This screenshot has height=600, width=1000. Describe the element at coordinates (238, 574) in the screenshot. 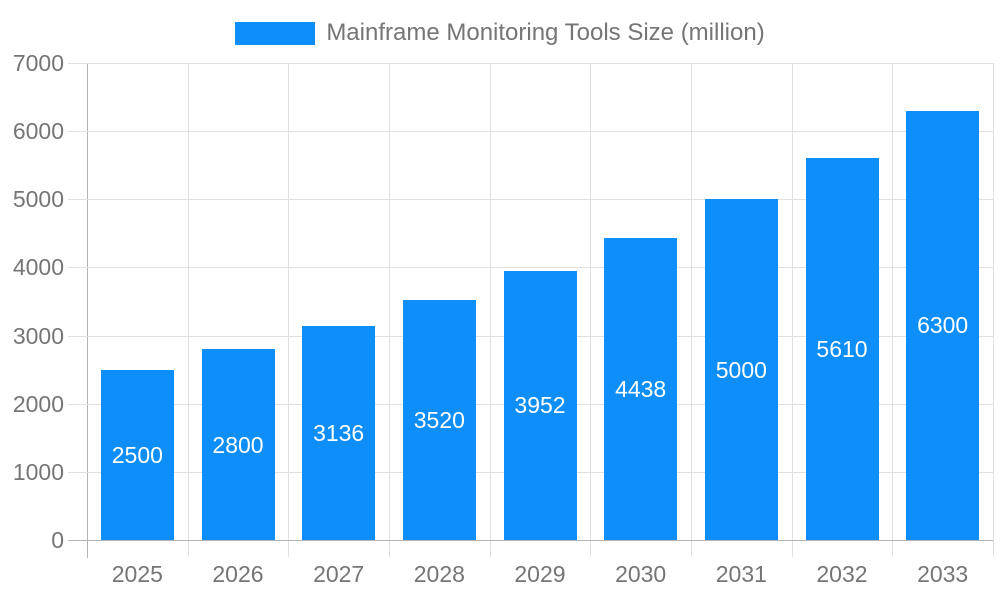

I see `x-axis-label: 2026` at that location.